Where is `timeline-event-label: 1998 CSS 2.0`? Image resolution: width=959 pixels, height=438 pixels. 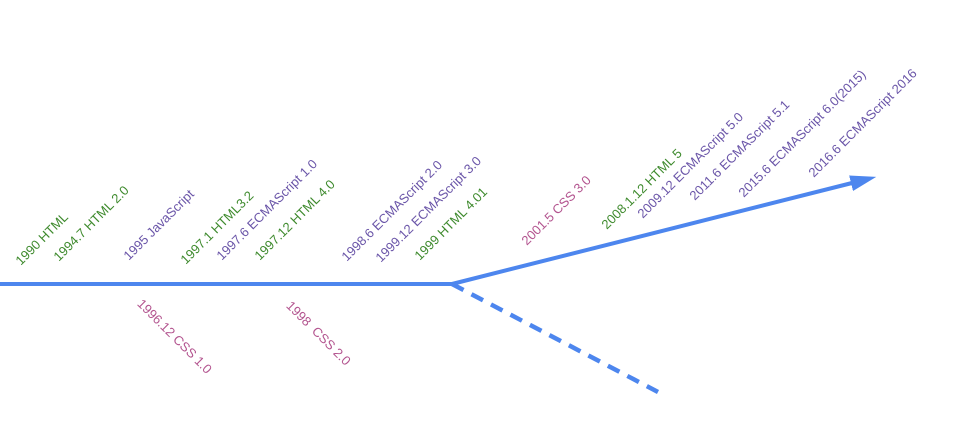 timeline-event-label: 1998 CSS 2.0 is located at coordinates (318, 333).